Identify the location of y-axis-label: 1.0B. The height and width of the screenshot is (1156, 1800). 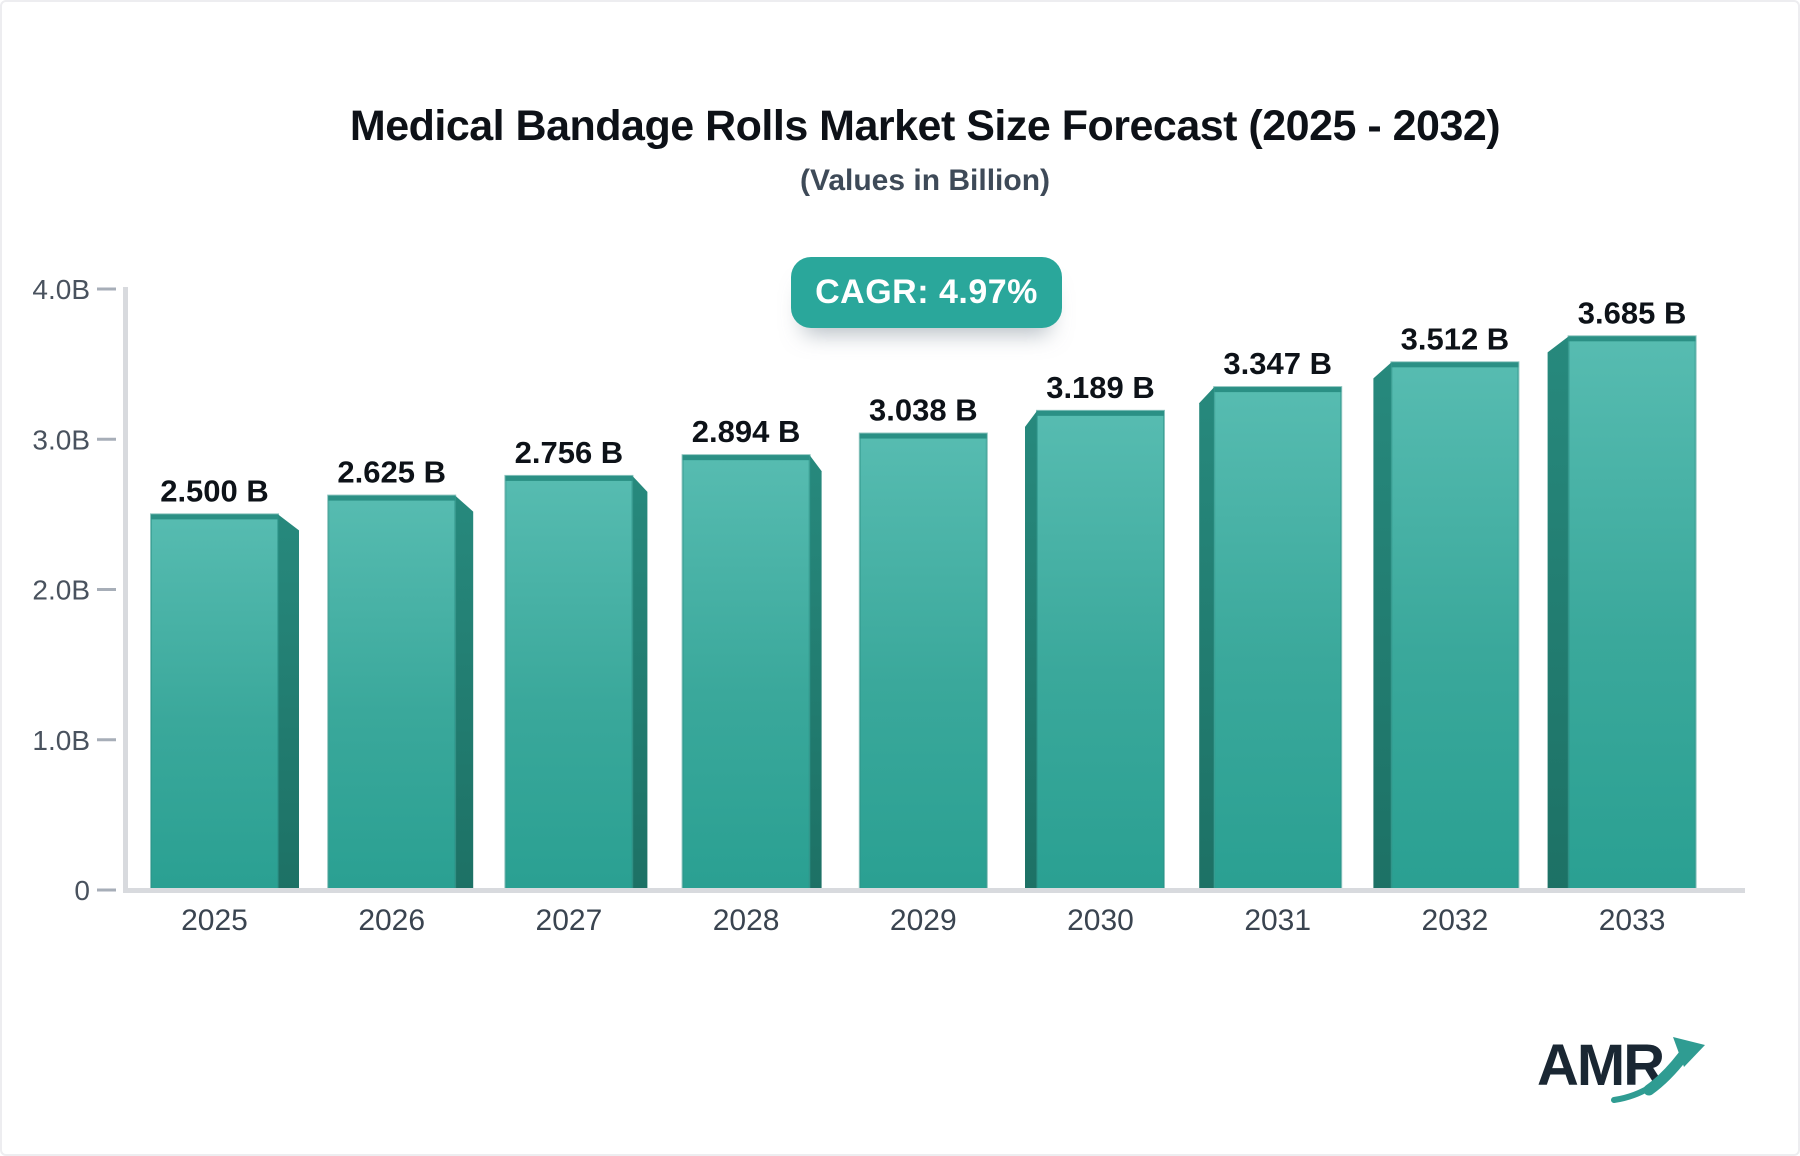
(61, 740).